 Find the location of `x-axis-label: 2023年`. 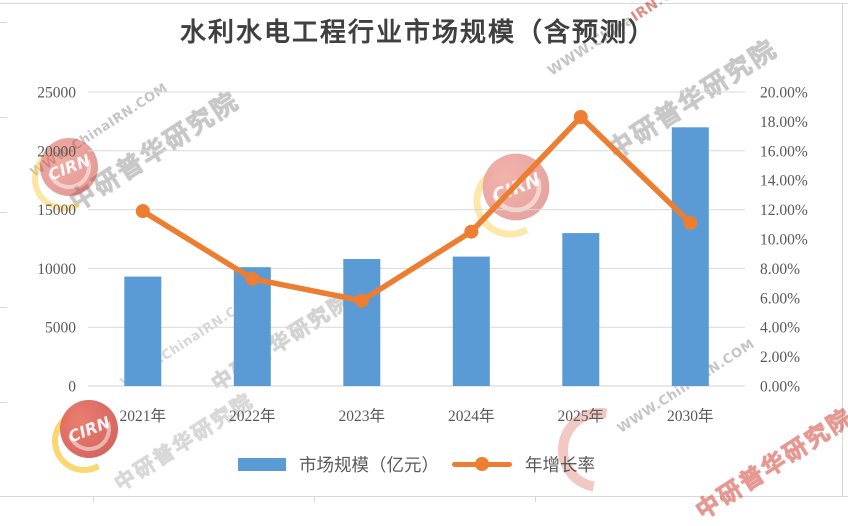

x-axis-label: 2023年 is located at coordinates (361, 416).